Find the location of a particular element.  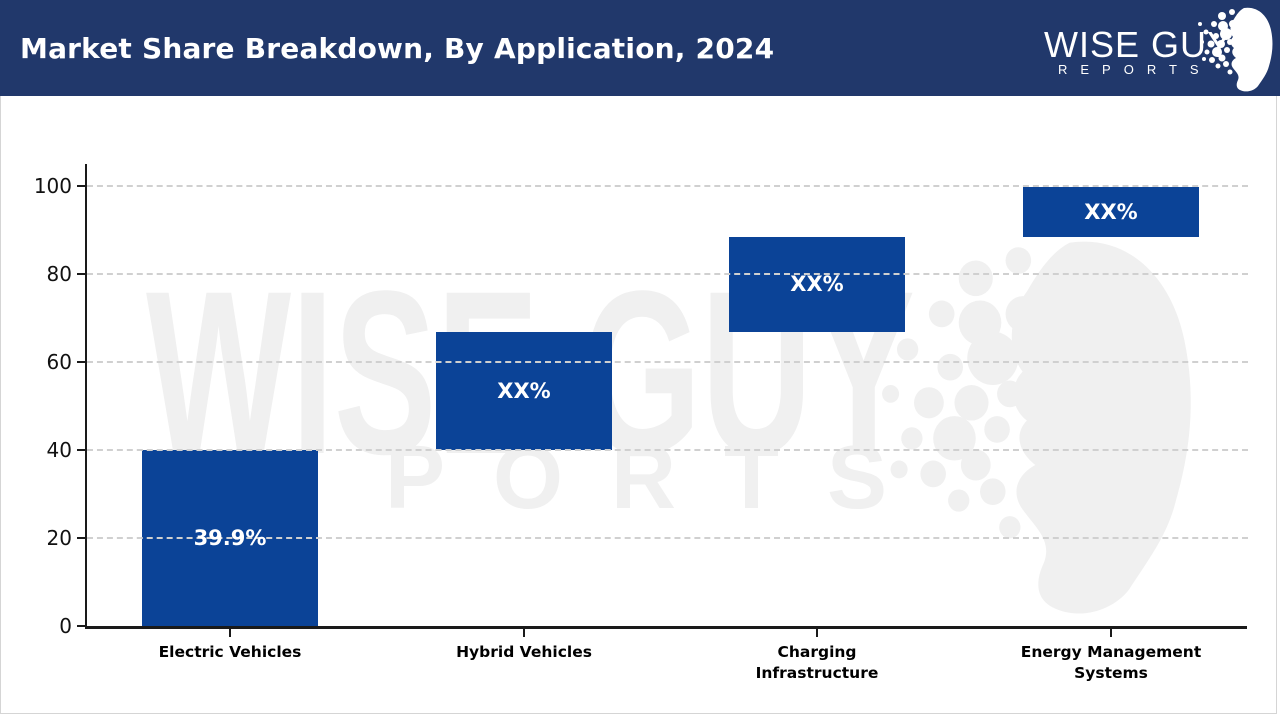

y-tick-label-20: 20 is located at coordinates (59, 538).